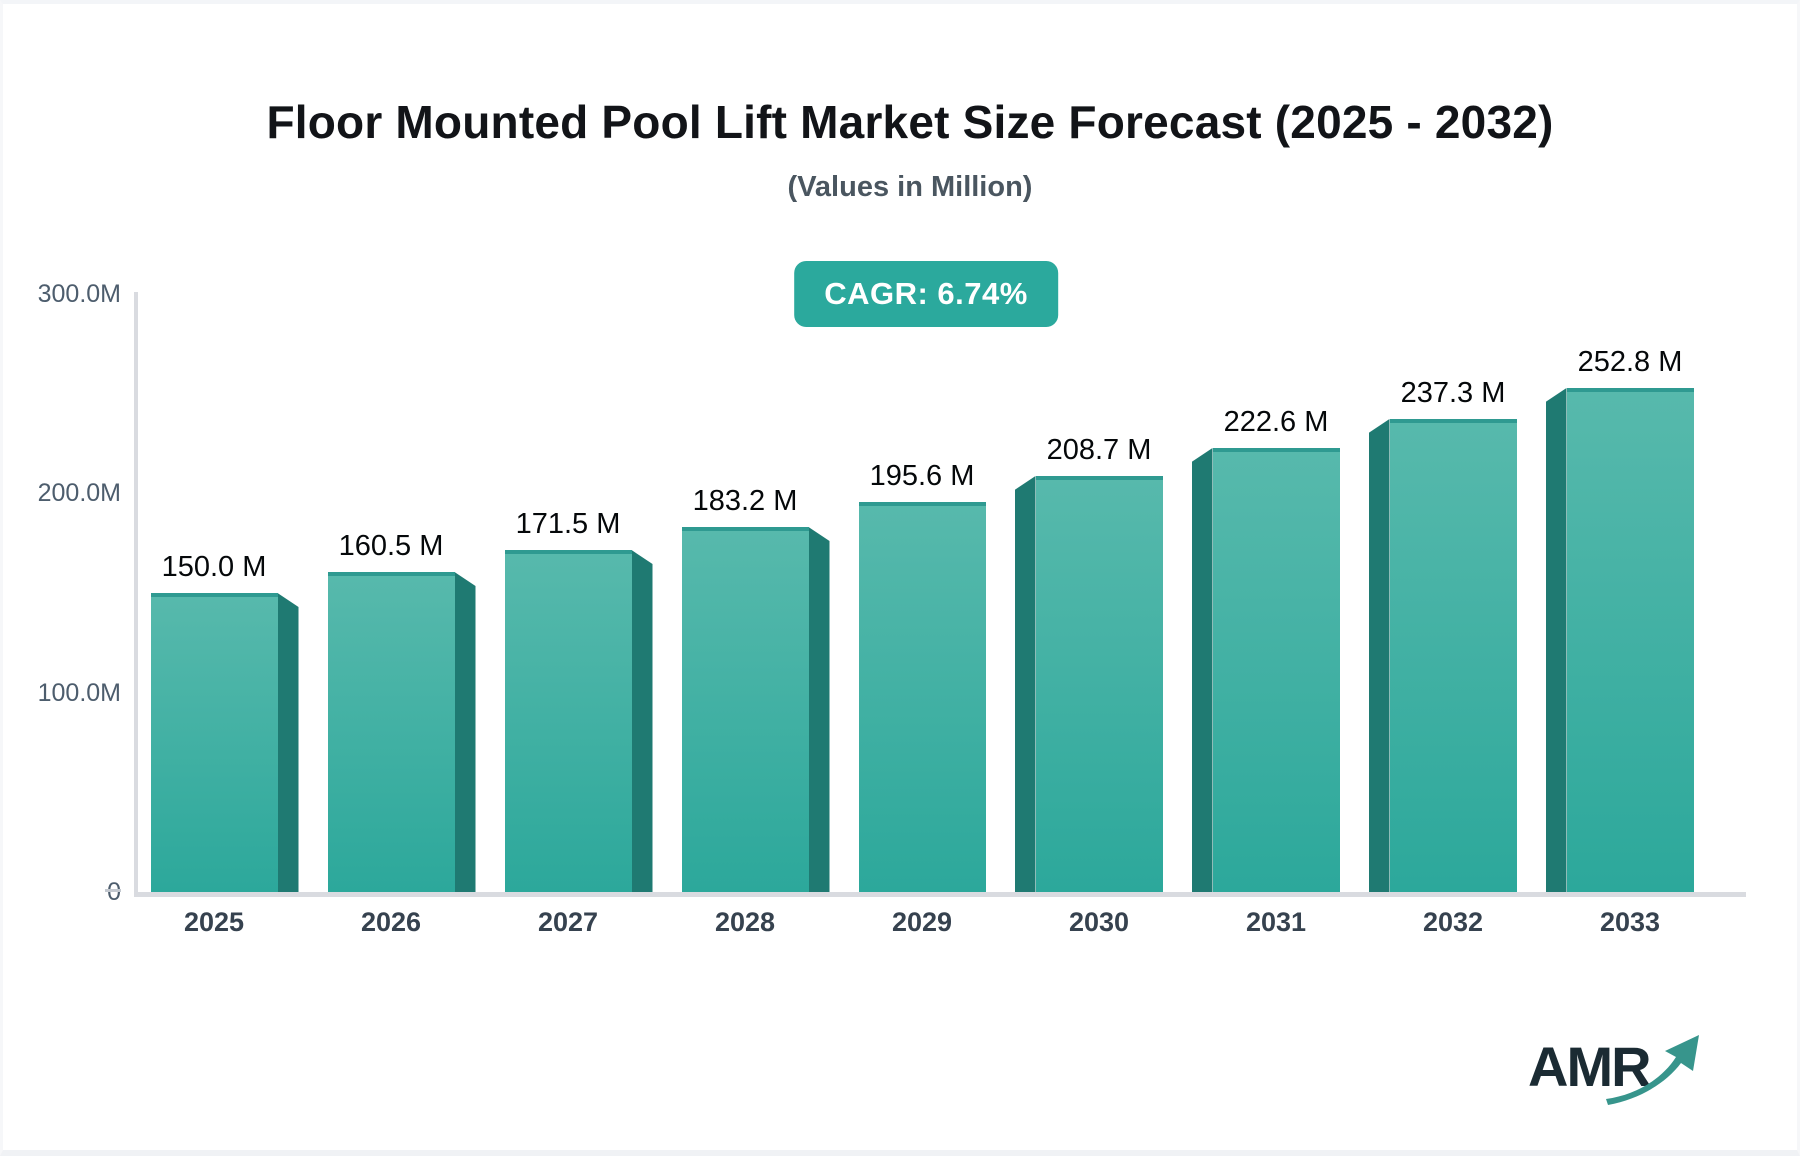 The width and height of the screenshot is (1800, 1156). I want to click on bar-value-label: 195.6 M, so click(922, 476).